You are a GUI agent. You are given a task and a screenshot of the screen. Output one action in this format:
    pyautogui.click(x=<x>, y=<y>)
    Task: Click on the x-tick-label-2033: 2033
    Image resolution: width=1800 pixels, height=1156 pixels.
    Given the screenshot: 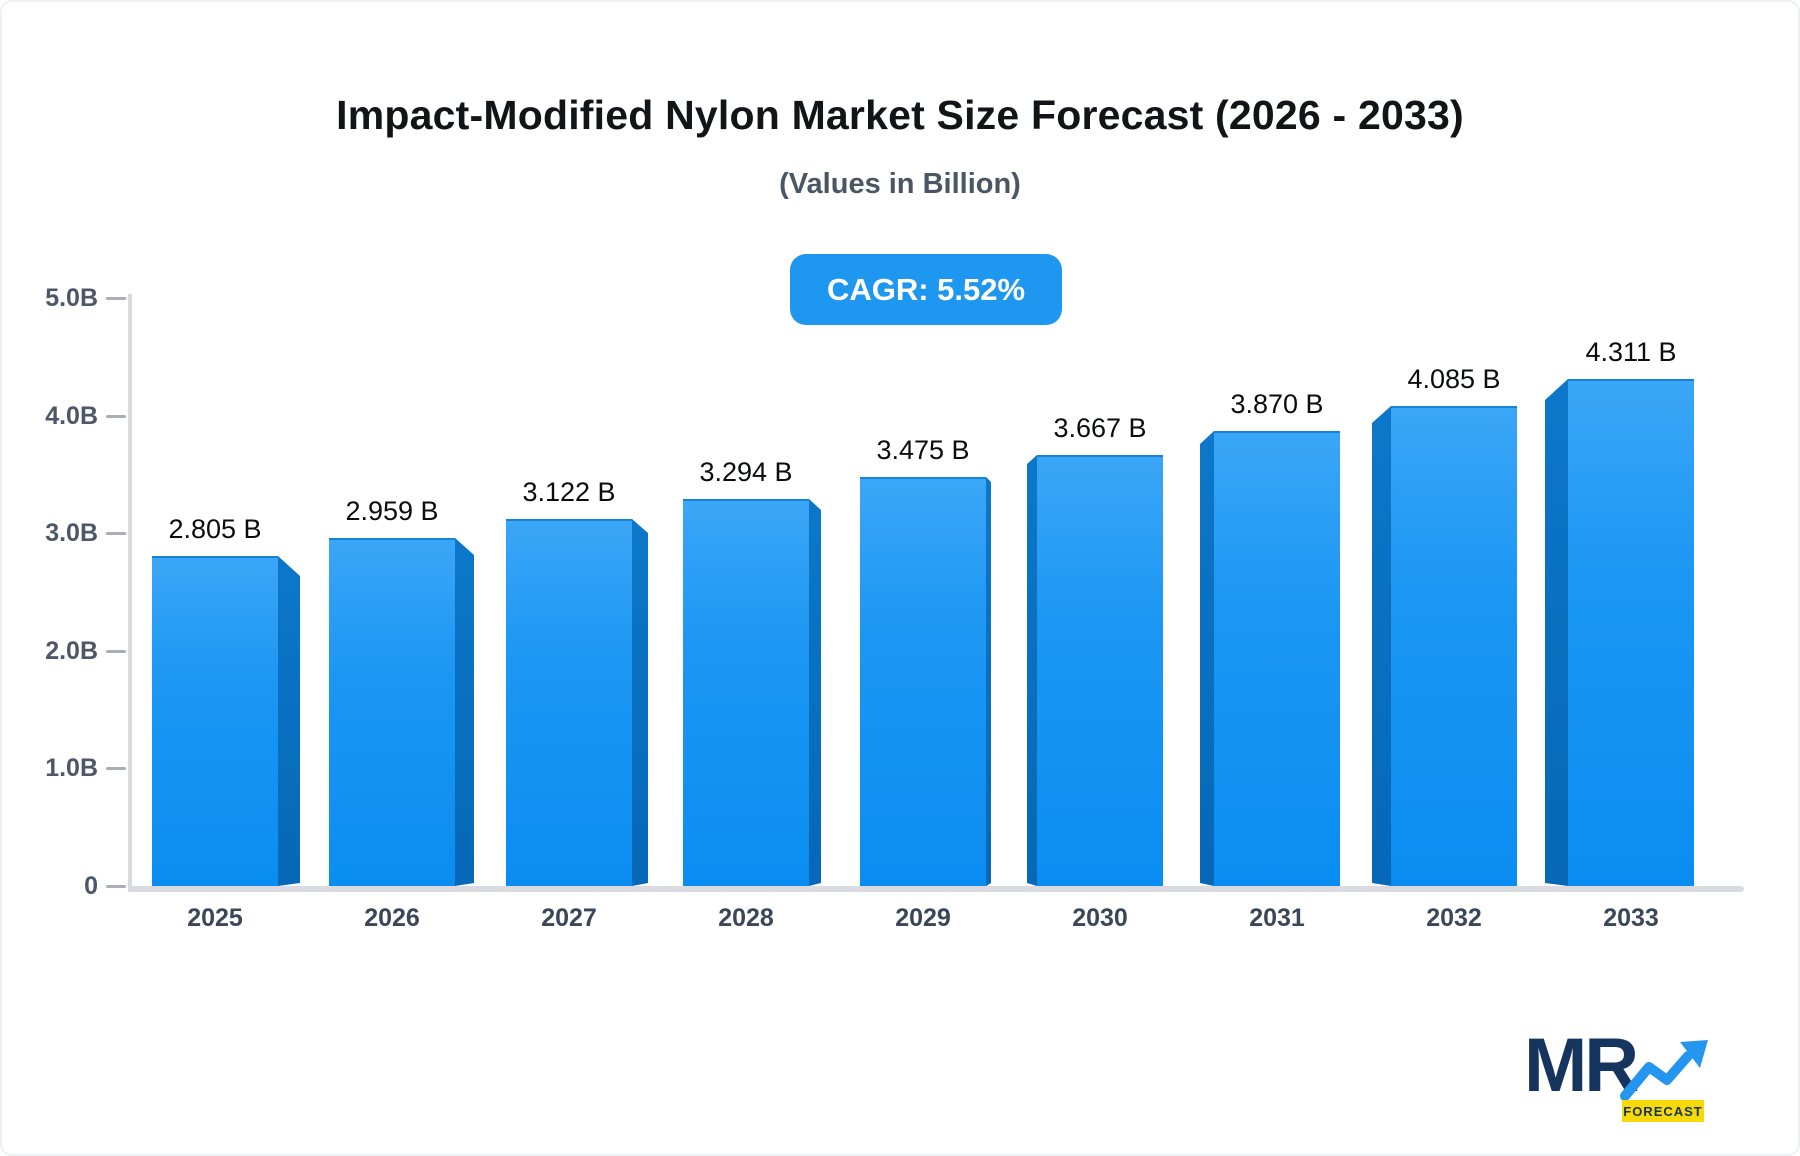 What is the action you would take?
    pyautogui.click(x=1631, y=918)
    